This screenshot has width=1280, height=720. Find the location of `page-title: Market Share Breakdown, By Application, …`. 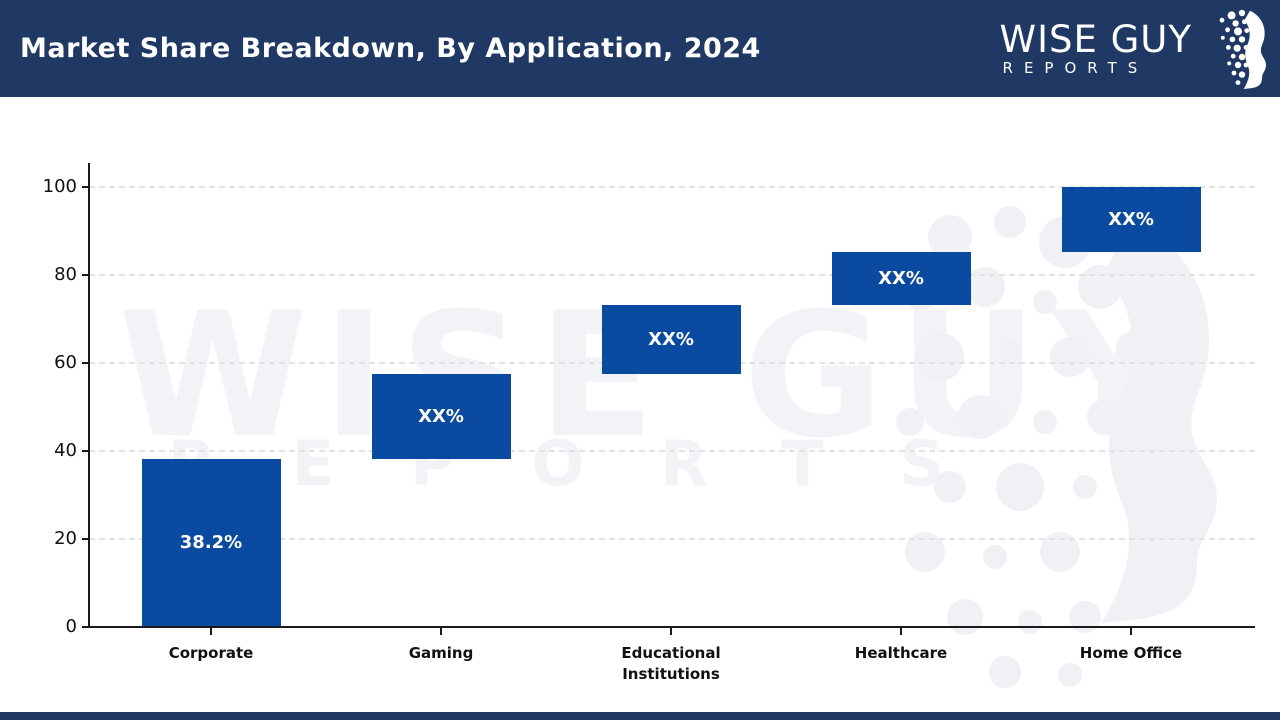

page-title: Market Share Breakdown, By Application, … is located at coordinates (390, 48).